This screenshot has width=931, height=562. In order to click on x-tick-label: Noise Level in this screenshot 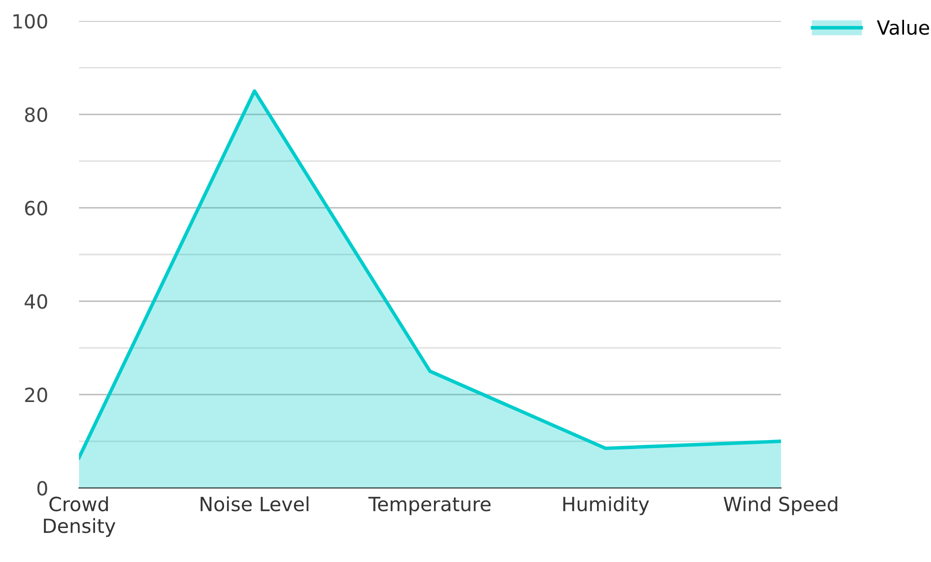, I will do `click(254, 504)`.